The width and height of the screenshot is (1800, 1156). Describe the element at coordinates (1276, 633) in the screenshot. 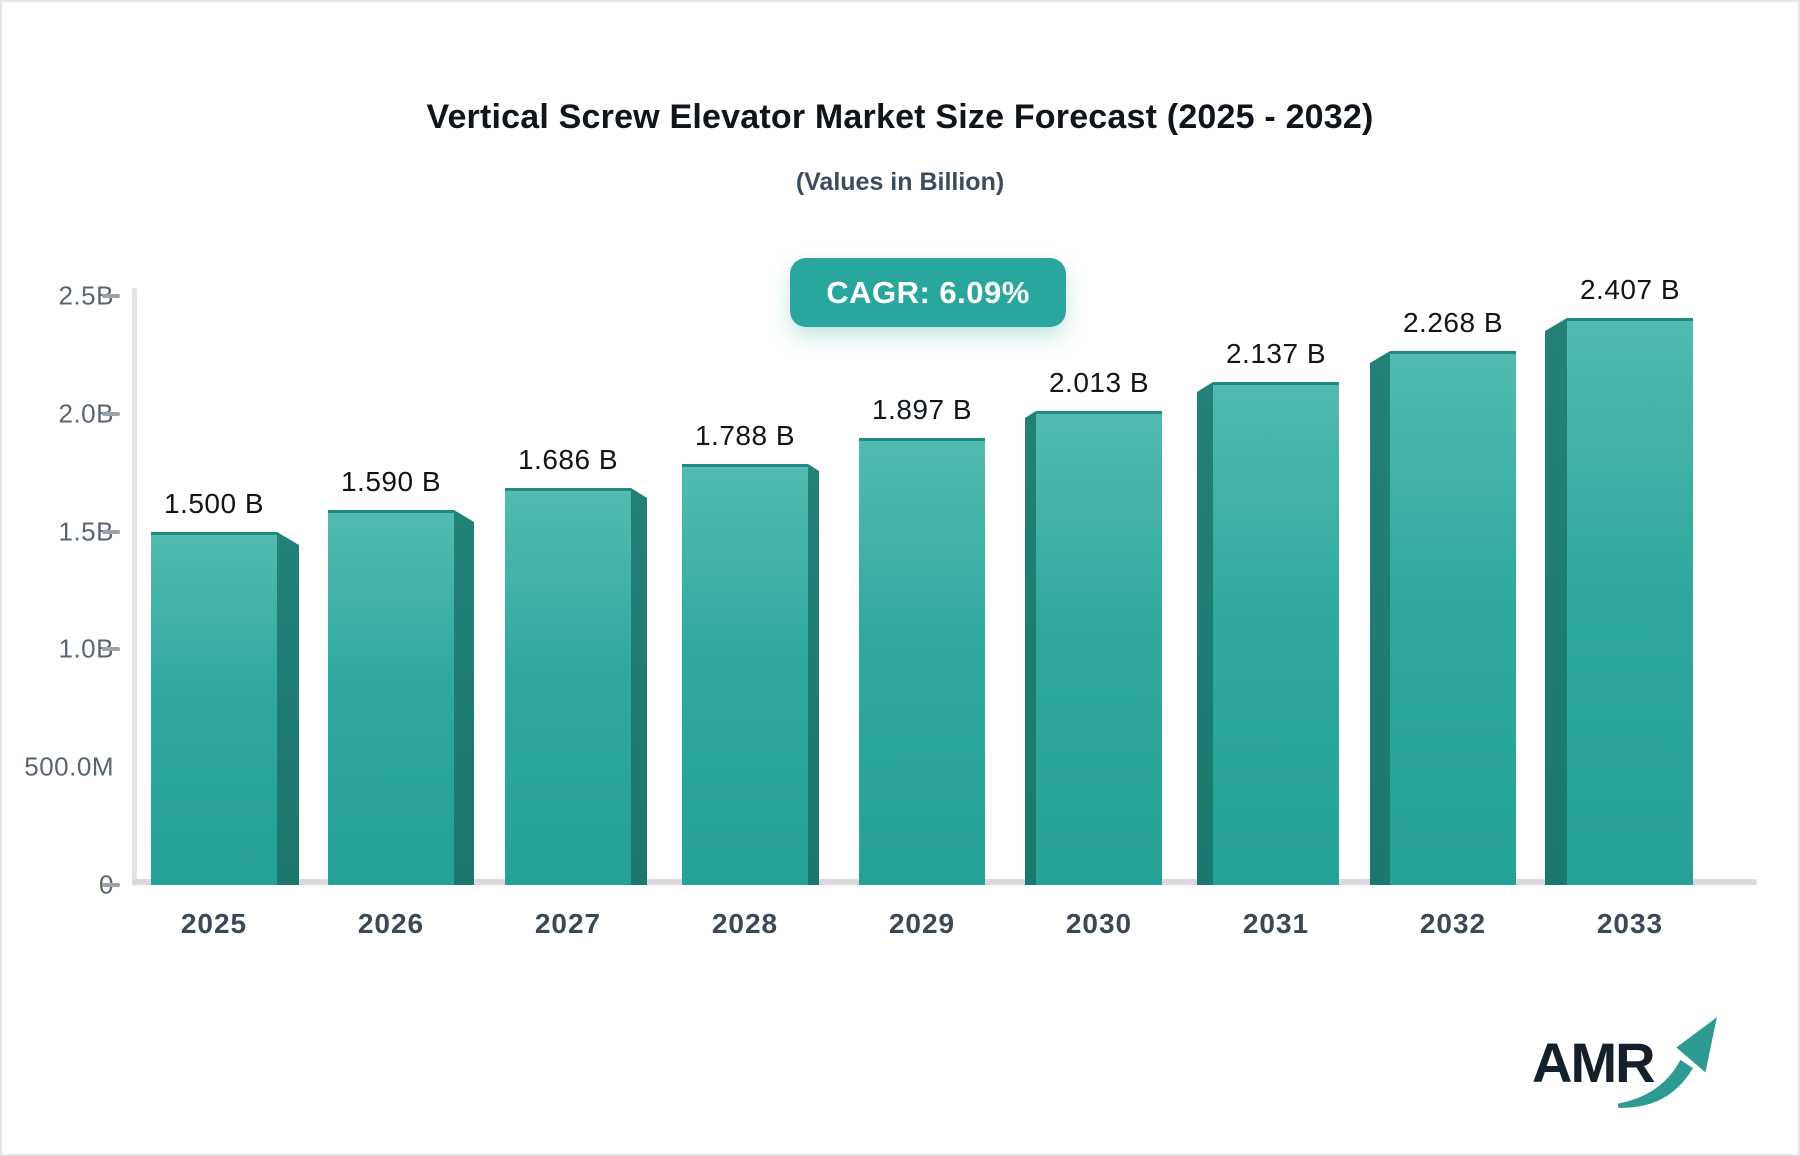

I see `bar-2031` at that location.